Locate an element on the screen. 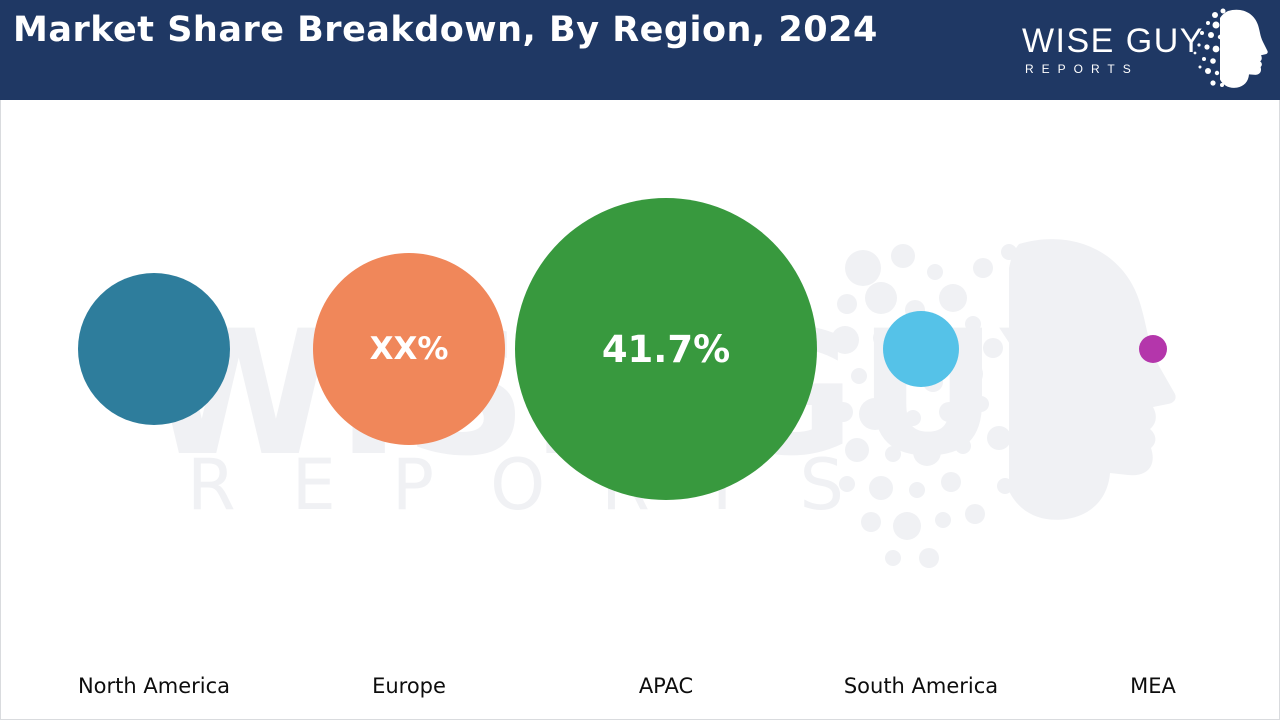 The width and height of the screenshot is (1280, 720). category-label-mea: MEA is located at coordinates (1153, 686).